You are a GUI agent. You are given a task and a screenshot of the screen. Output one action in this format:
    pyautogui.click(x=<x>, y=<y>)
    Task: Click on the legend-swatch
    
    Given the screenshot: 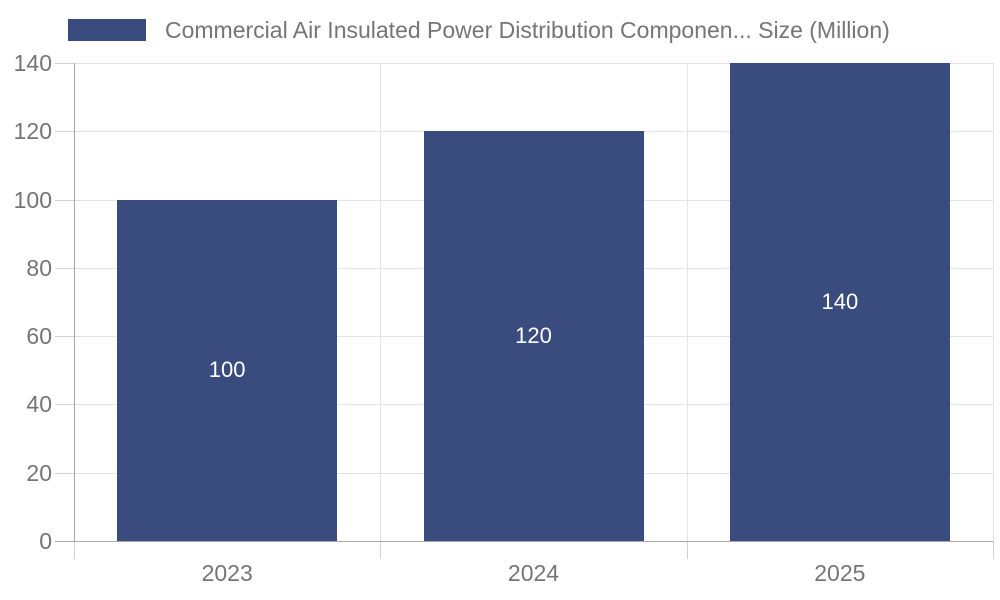 What is the action you would take?
    pyautogui.click(x=107, y=30)
    